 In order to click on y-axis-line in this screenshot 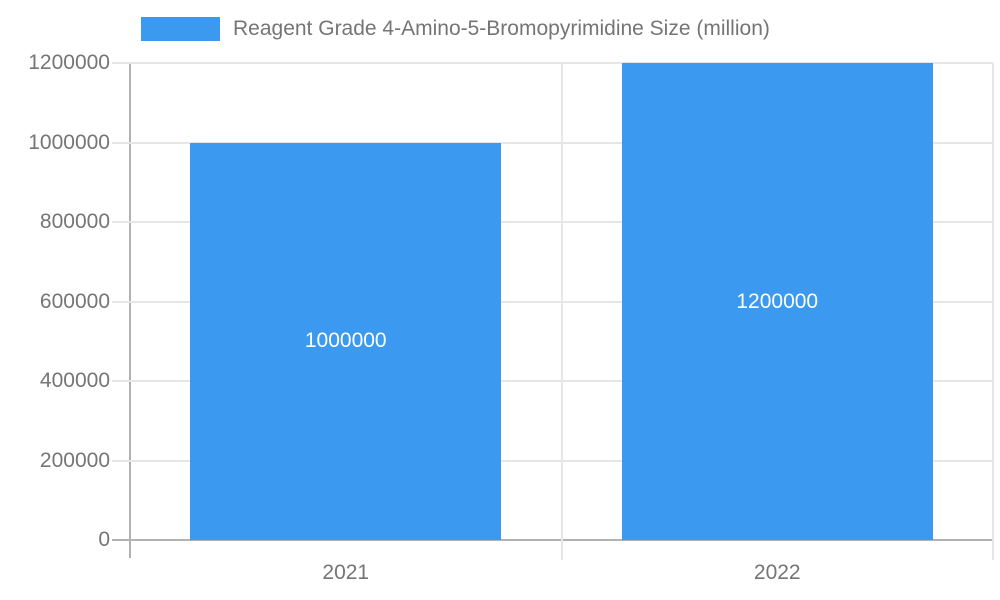, I will do `click(130, 310)`.